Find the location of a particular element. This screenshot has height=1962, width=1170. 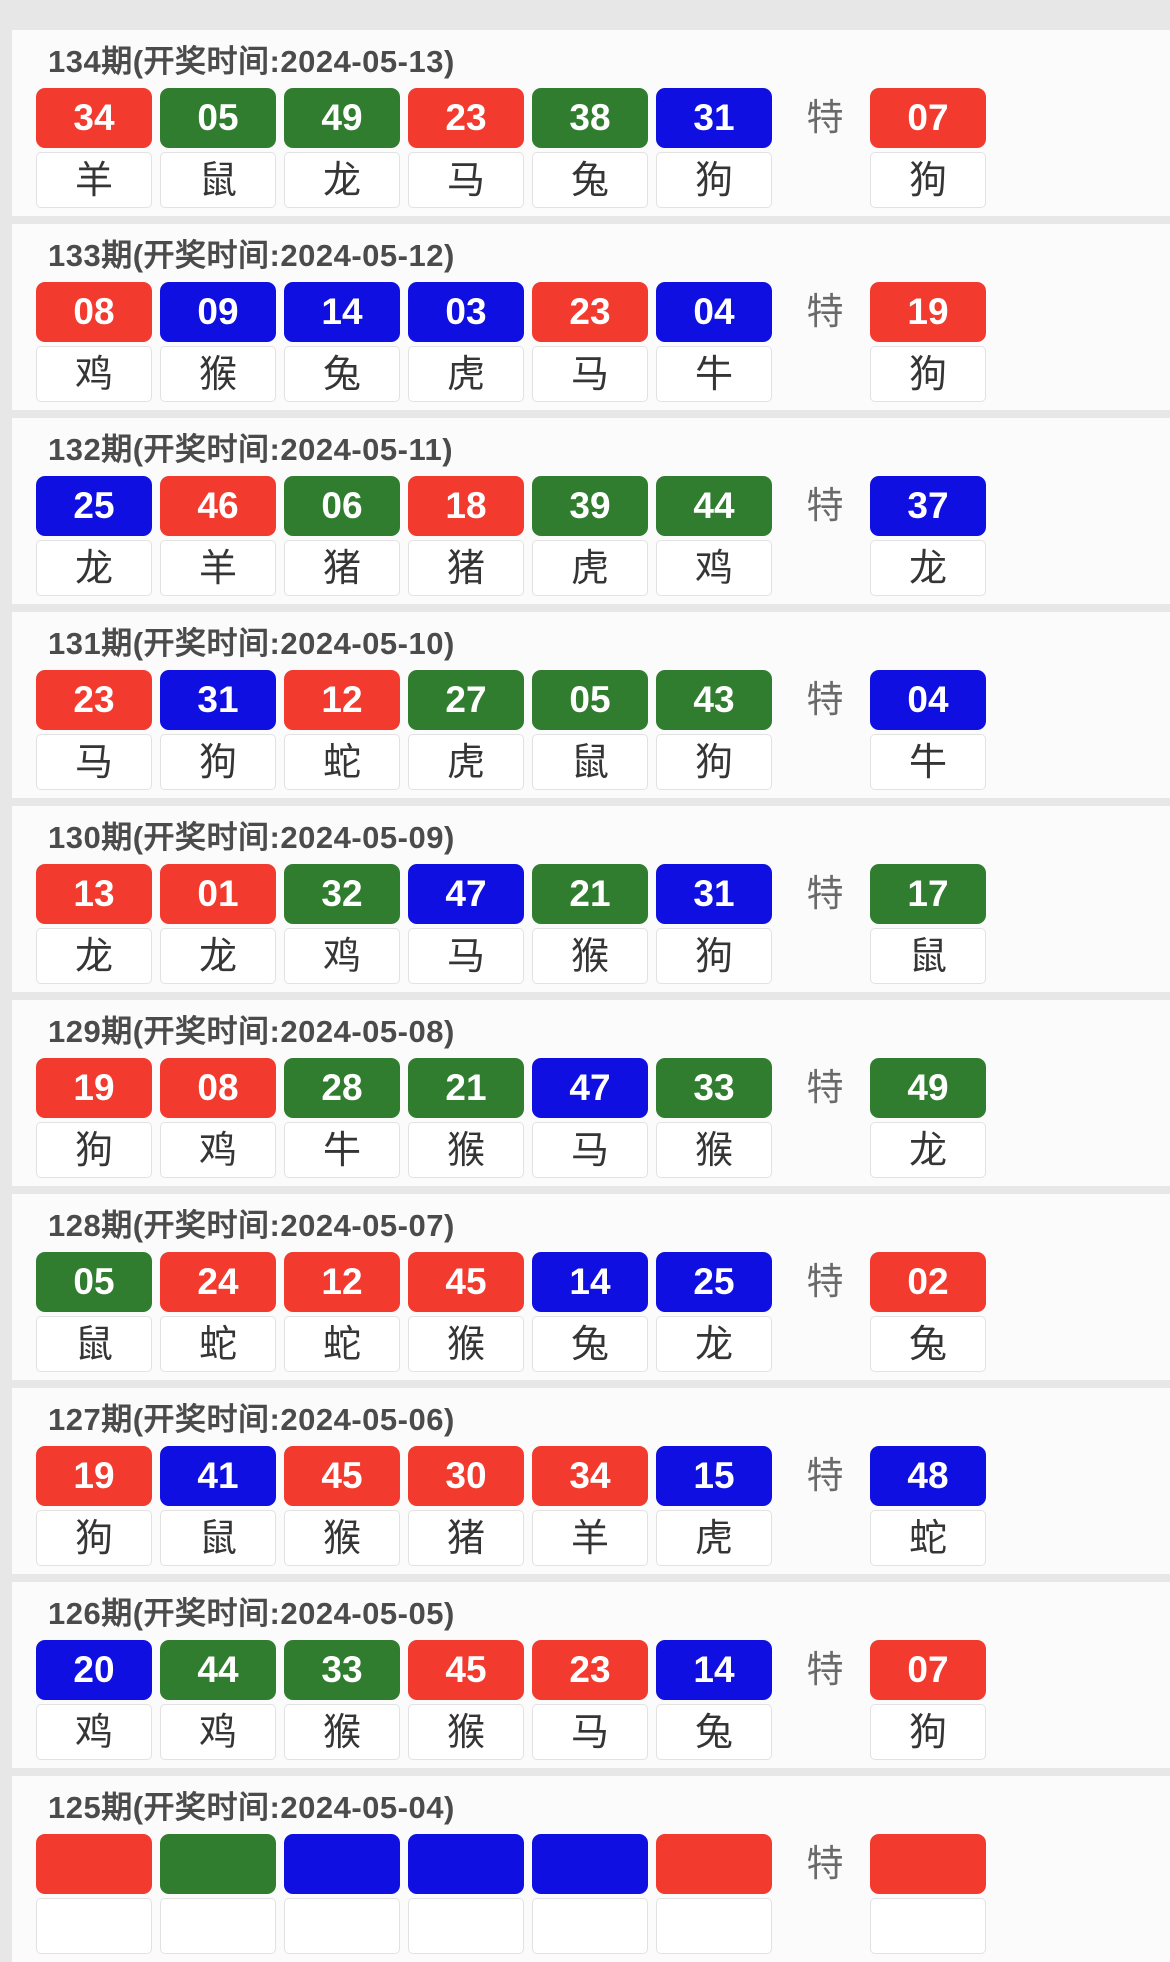

draw-title: 127期(开奖时间:2024-05-06) is located at coordinates (251, 1419).